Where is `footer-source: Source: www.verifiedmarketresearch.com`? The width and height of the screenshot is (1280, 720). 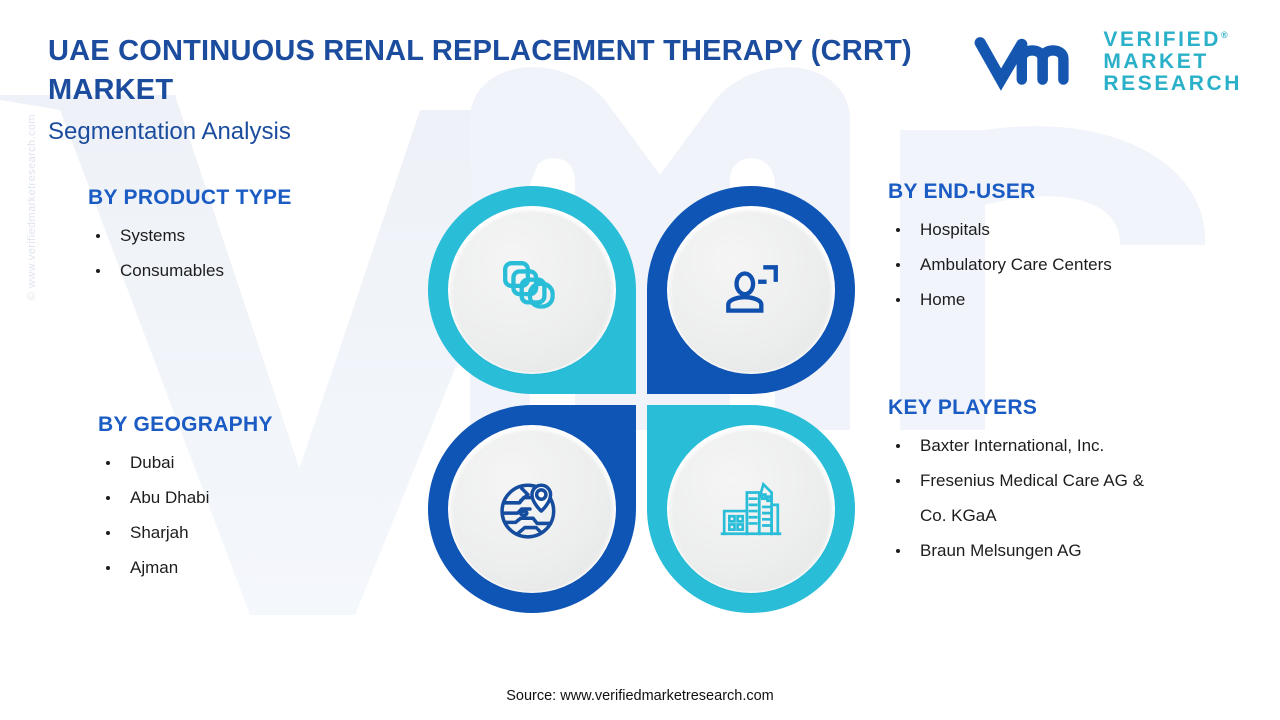
footer-source: Source: www.verifiedmarketresearch.com is located at coordinates (640, 696).